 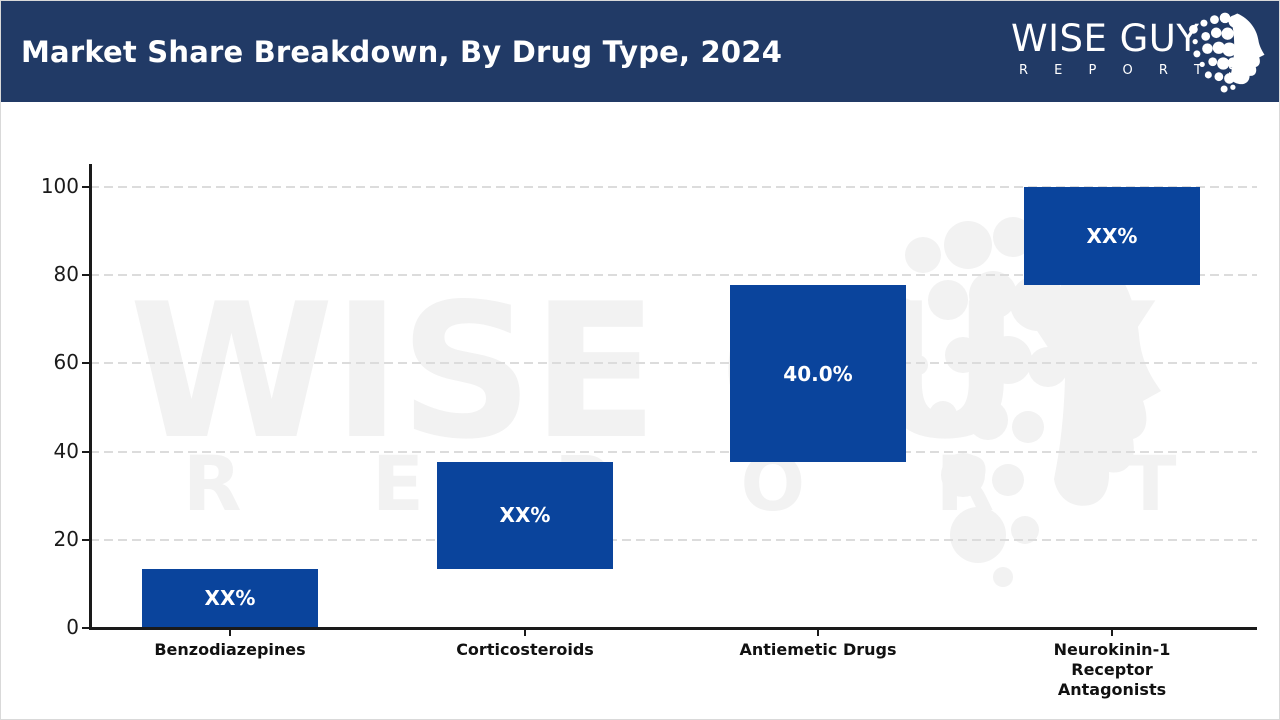 What do you see at coordinates (59, 186) in the screenshot?
I see `ytick-label-100: 100` at bounding box center [59, 186].